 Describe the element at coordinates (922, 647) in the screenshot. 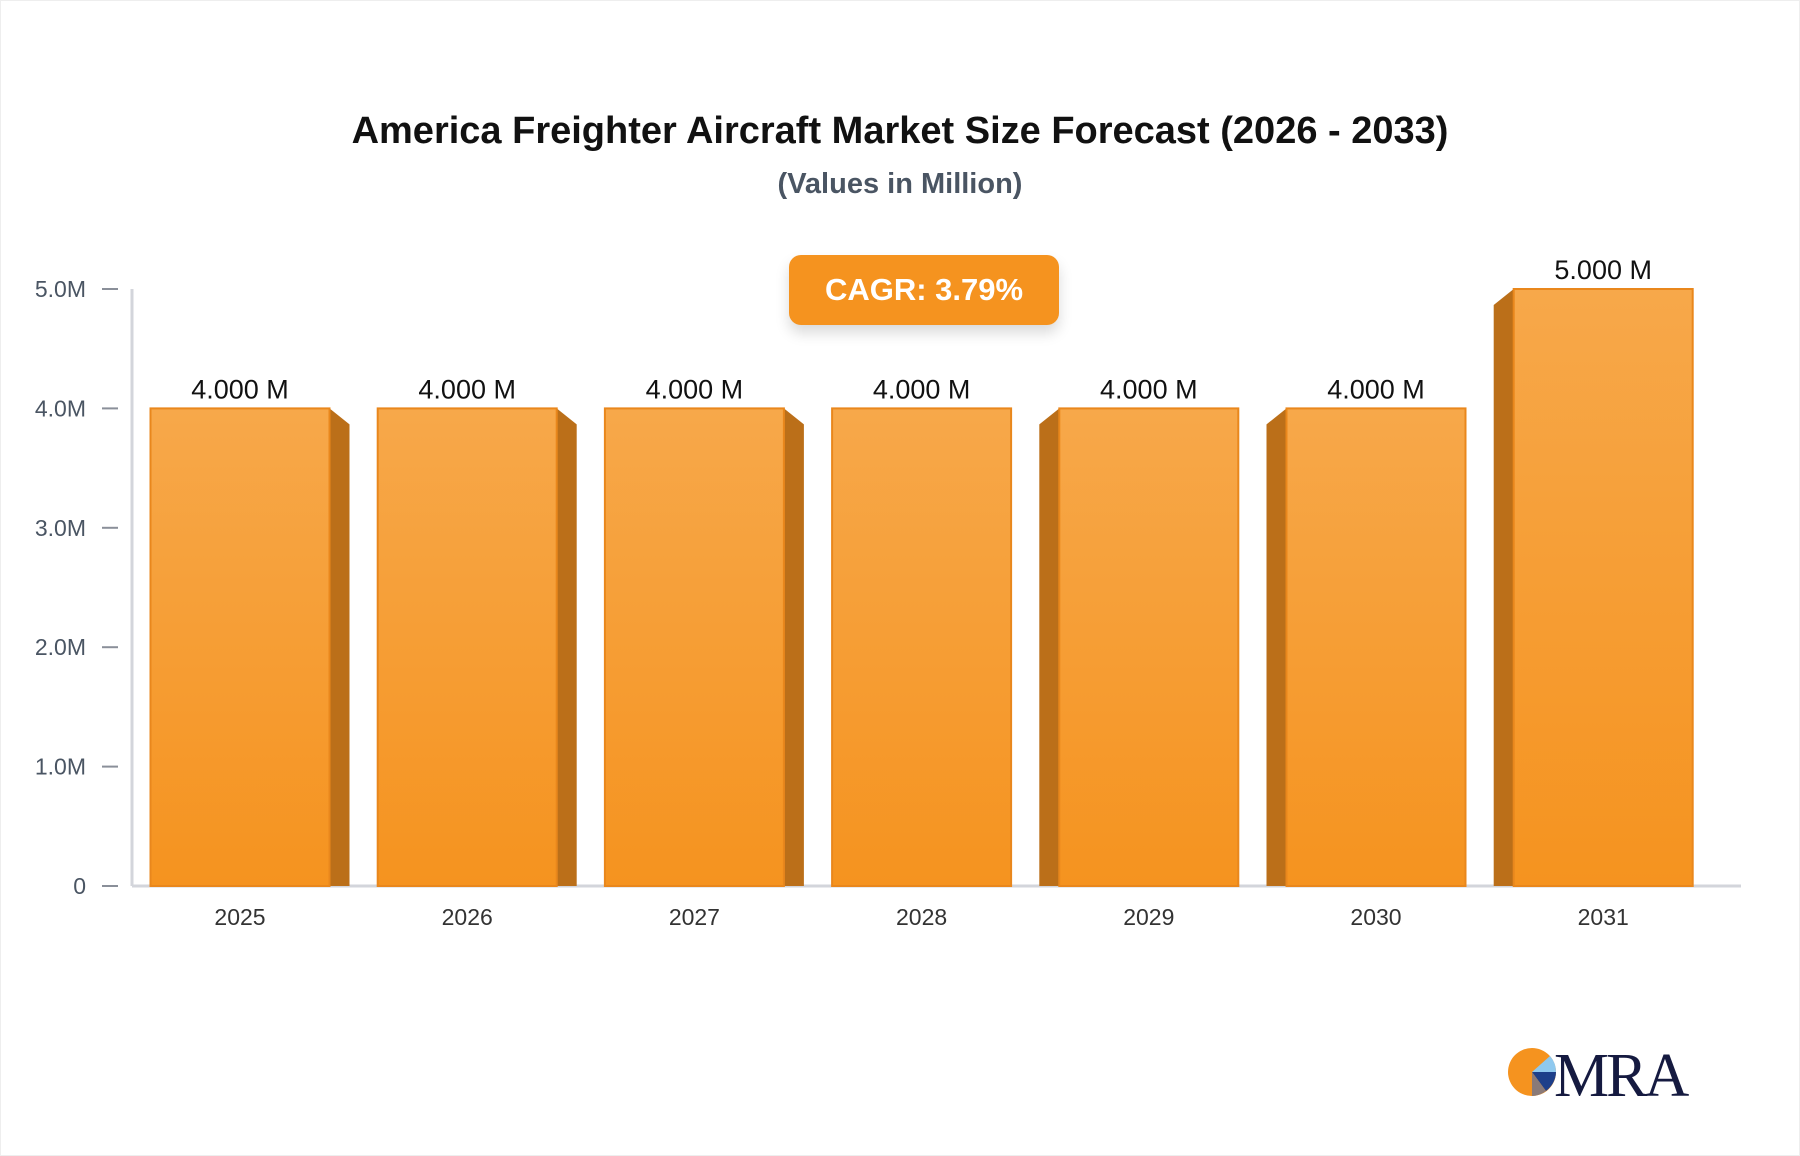

I see `bar-2028` at that location.